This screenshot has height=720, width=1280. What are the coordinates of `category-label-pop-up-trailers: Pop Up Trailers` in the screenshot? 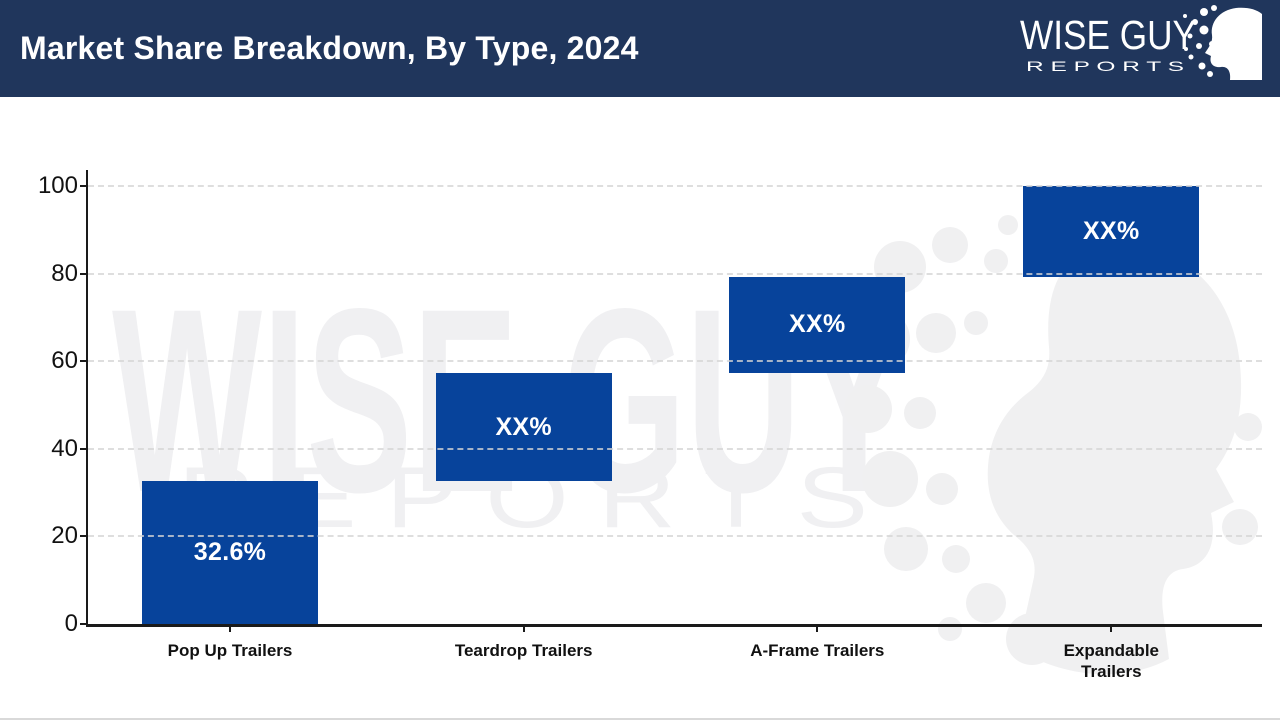 It's located at (230, 650).